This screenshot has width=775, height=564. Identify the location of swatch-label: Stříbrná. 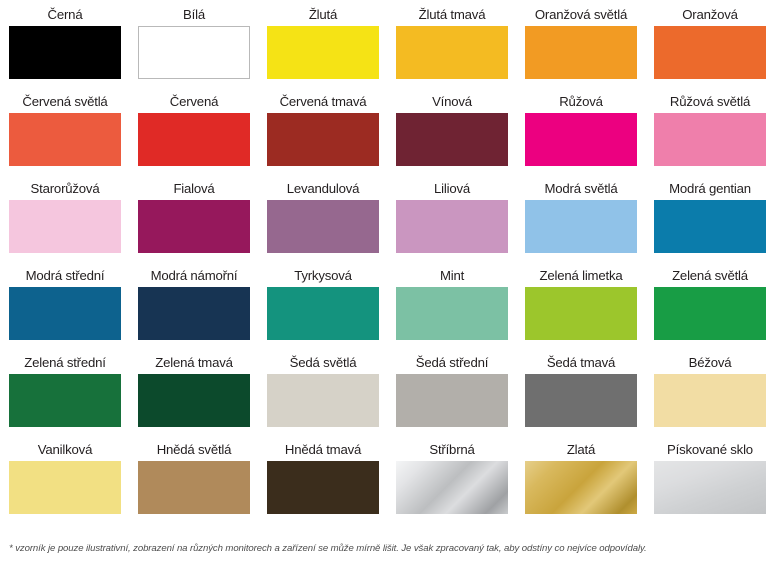
(452, 449).